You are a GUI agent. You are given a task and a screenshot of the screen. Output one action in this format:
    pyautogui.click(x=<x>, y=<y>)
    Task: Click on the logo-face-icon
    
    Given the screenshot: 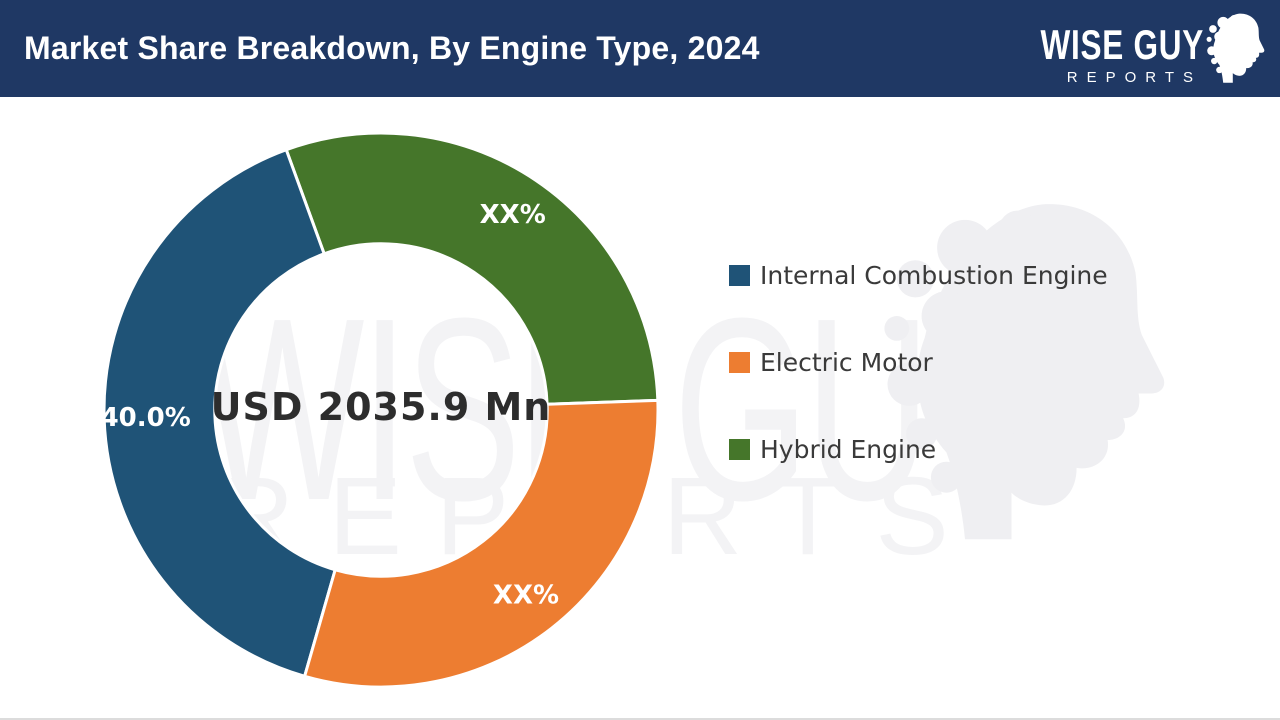 What is the action you would take?
    pyautogui.click(x=1235, y=48)
    